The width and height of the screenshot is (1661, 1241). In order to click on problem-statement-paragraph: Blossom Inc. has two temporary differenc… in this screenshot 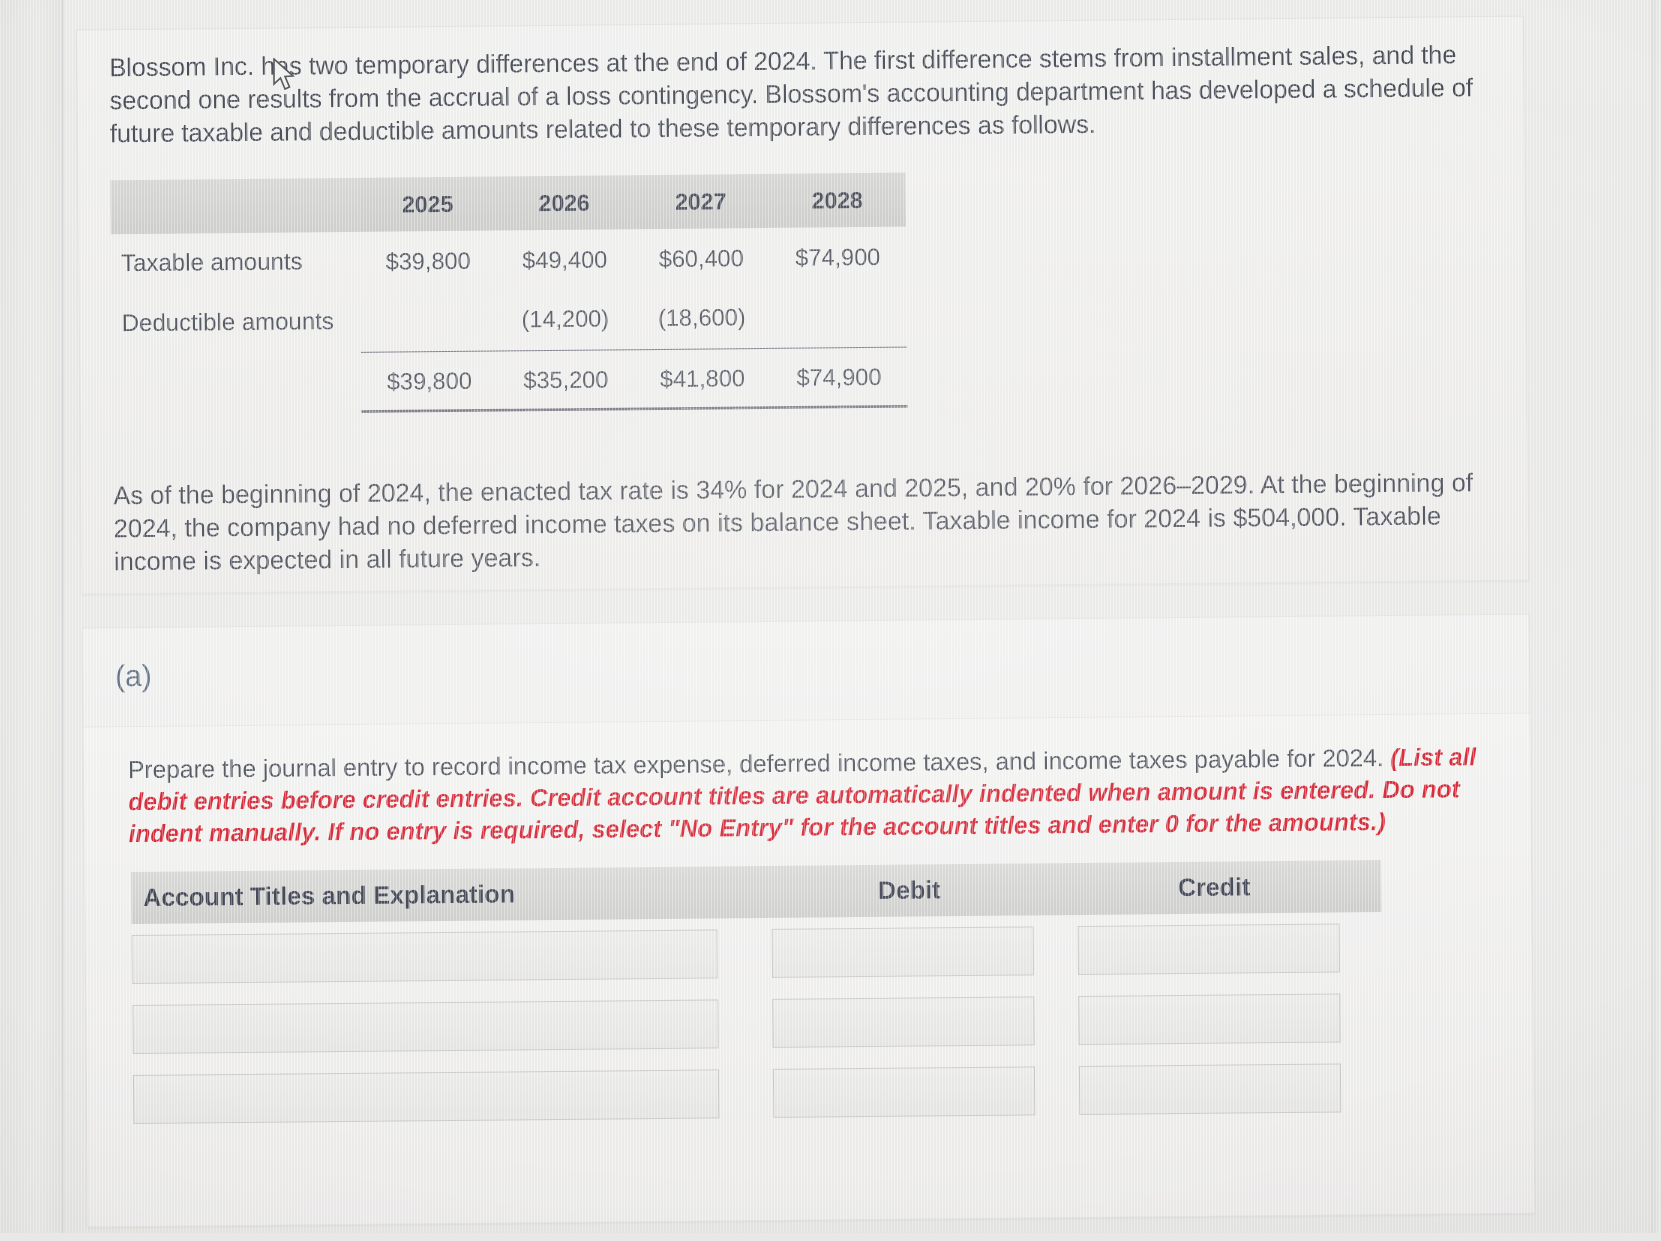, I will do `click(791, 95)`.